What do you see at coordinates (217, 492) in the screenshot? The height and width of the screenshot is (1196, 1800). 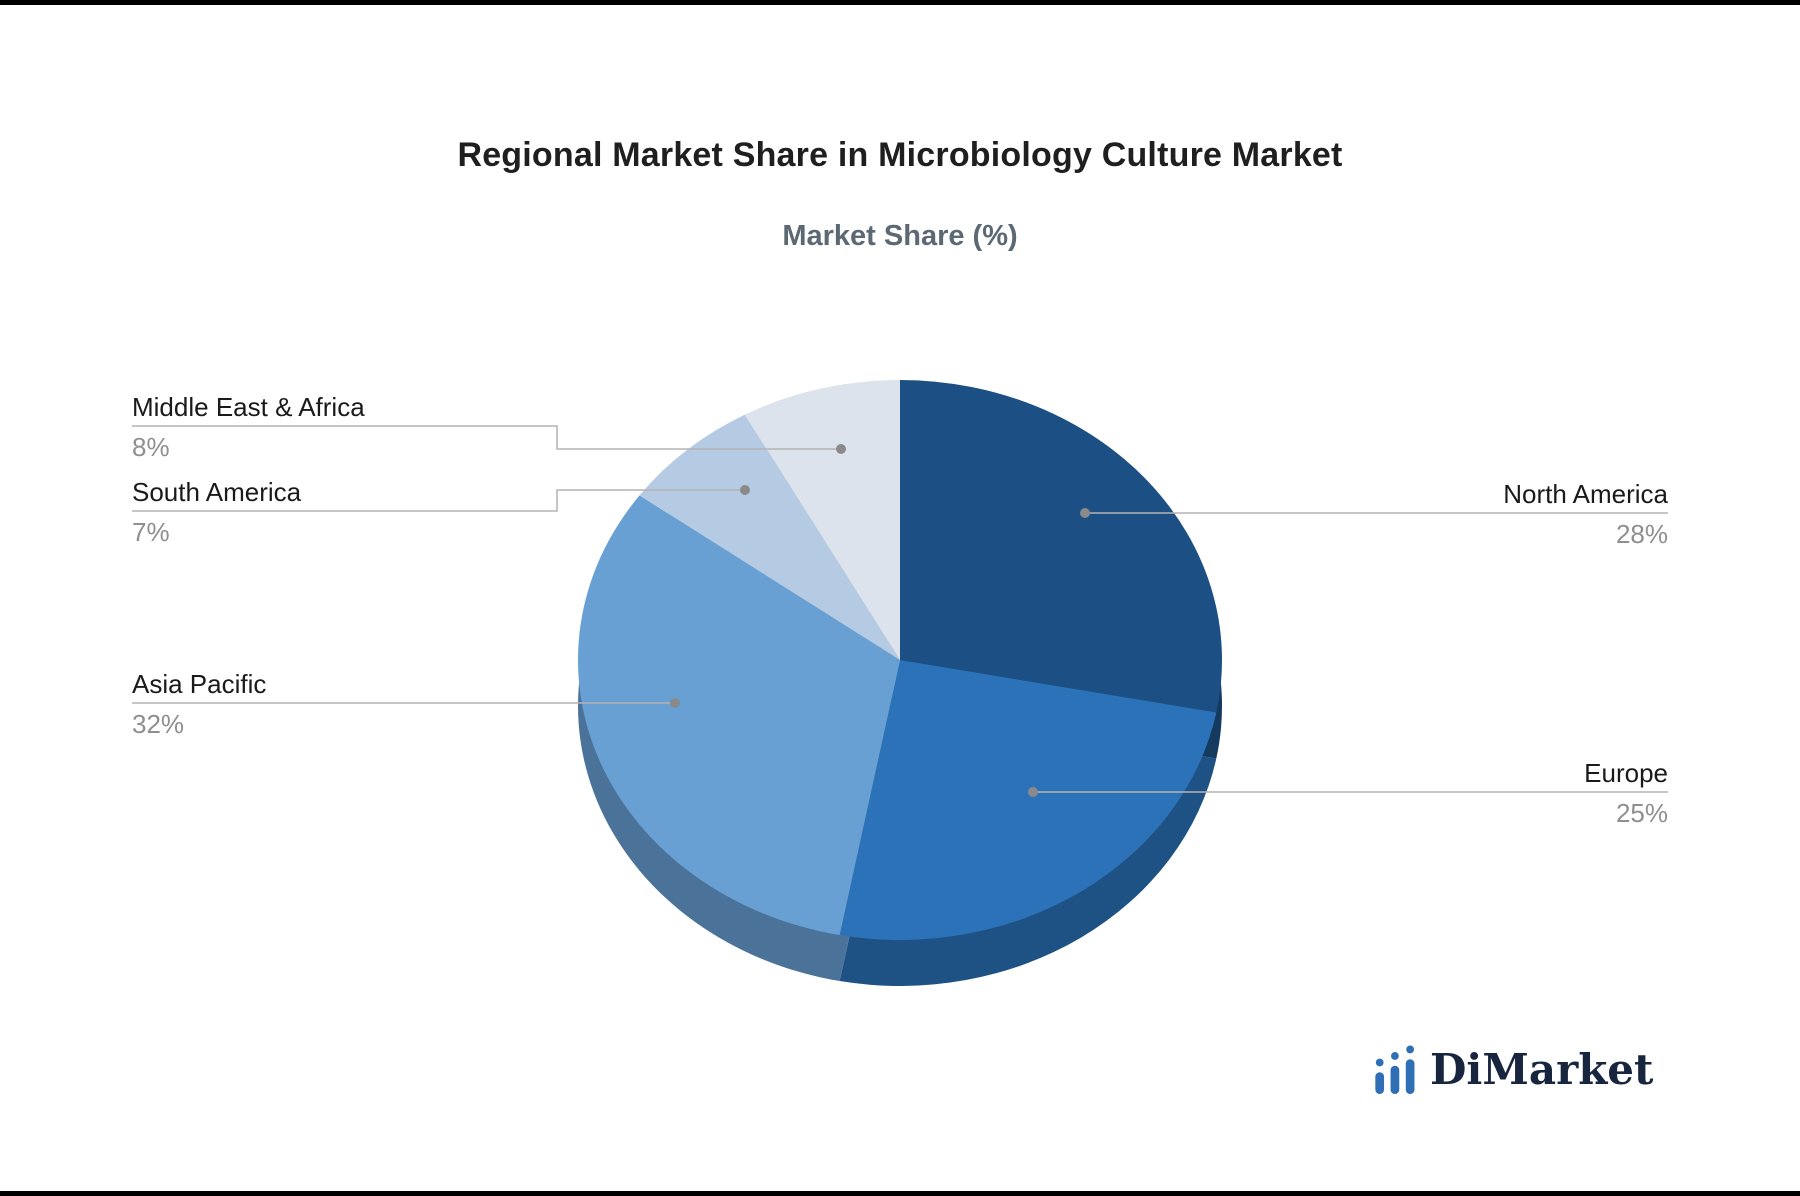 I see `label-south-america: South America` at bounding box center [217, 492].